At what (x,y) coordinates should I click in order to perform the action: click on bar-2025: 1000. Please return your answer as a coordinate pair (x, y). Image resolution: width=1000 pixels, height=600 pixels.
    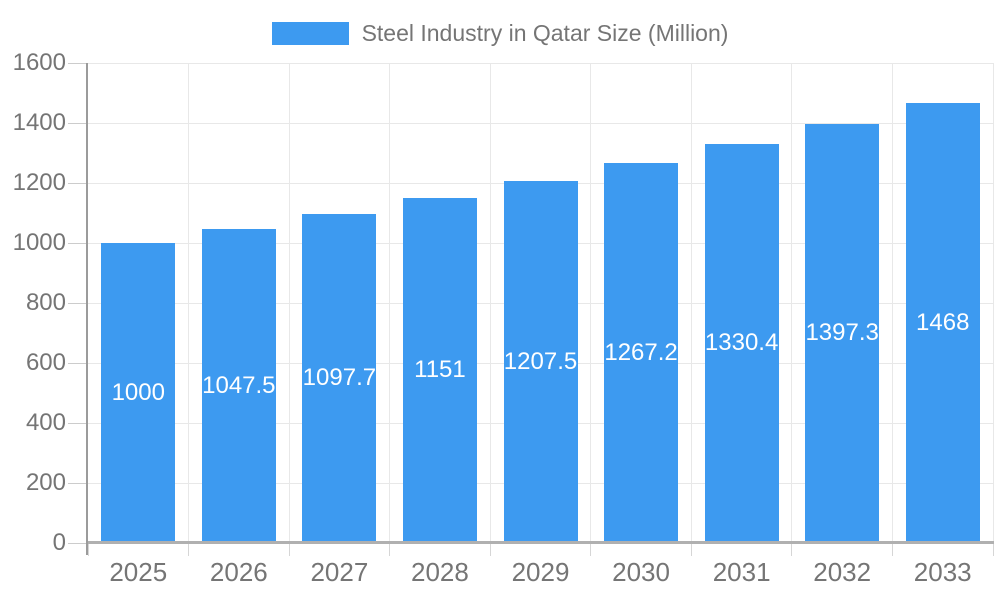
    Looking at the image, I should click on (138, 393).